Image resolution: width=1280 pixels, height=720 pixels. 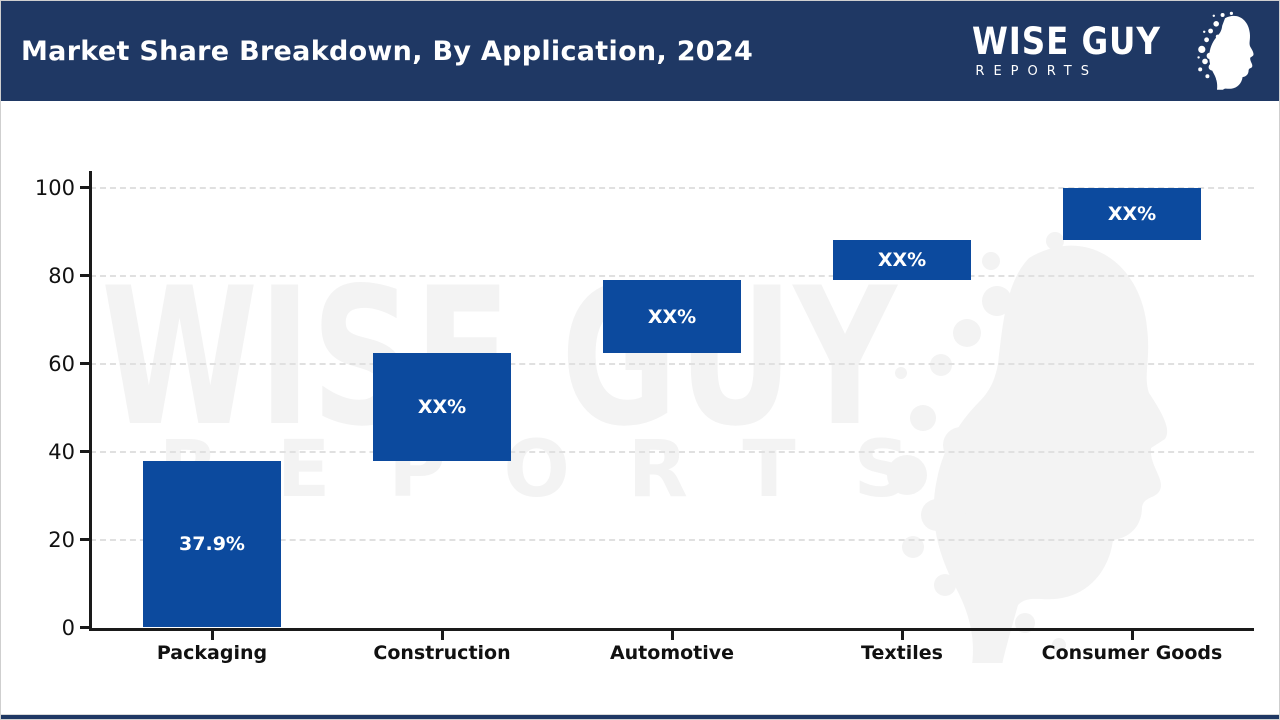 I want to click on bar-value-label-textiles: XX%, so click(x=902, y=260).